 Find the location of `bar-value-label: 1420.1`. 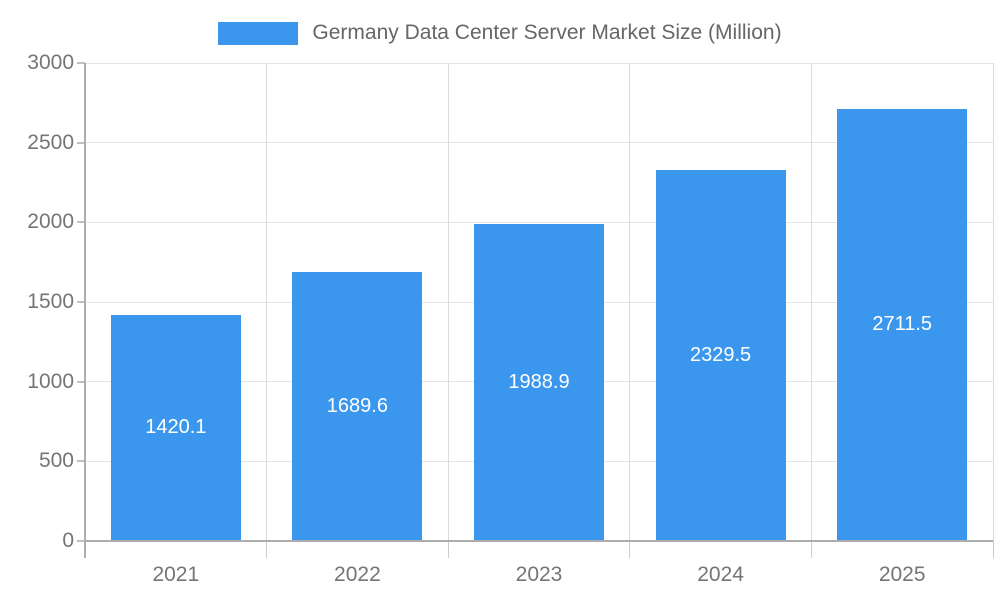

bar-value-label: 1420.1 is located at coordinates (176, 427).